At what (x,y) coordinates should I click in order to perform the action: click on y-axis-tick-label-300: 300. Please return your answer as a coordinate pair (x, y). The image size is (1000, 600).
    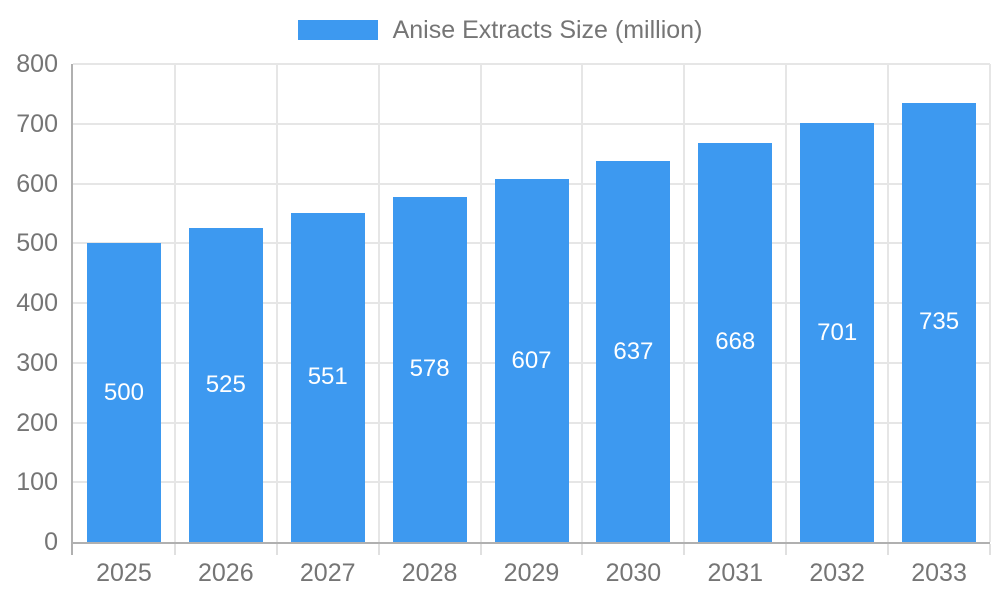
    Looking at the image, I should click on (37, 362).